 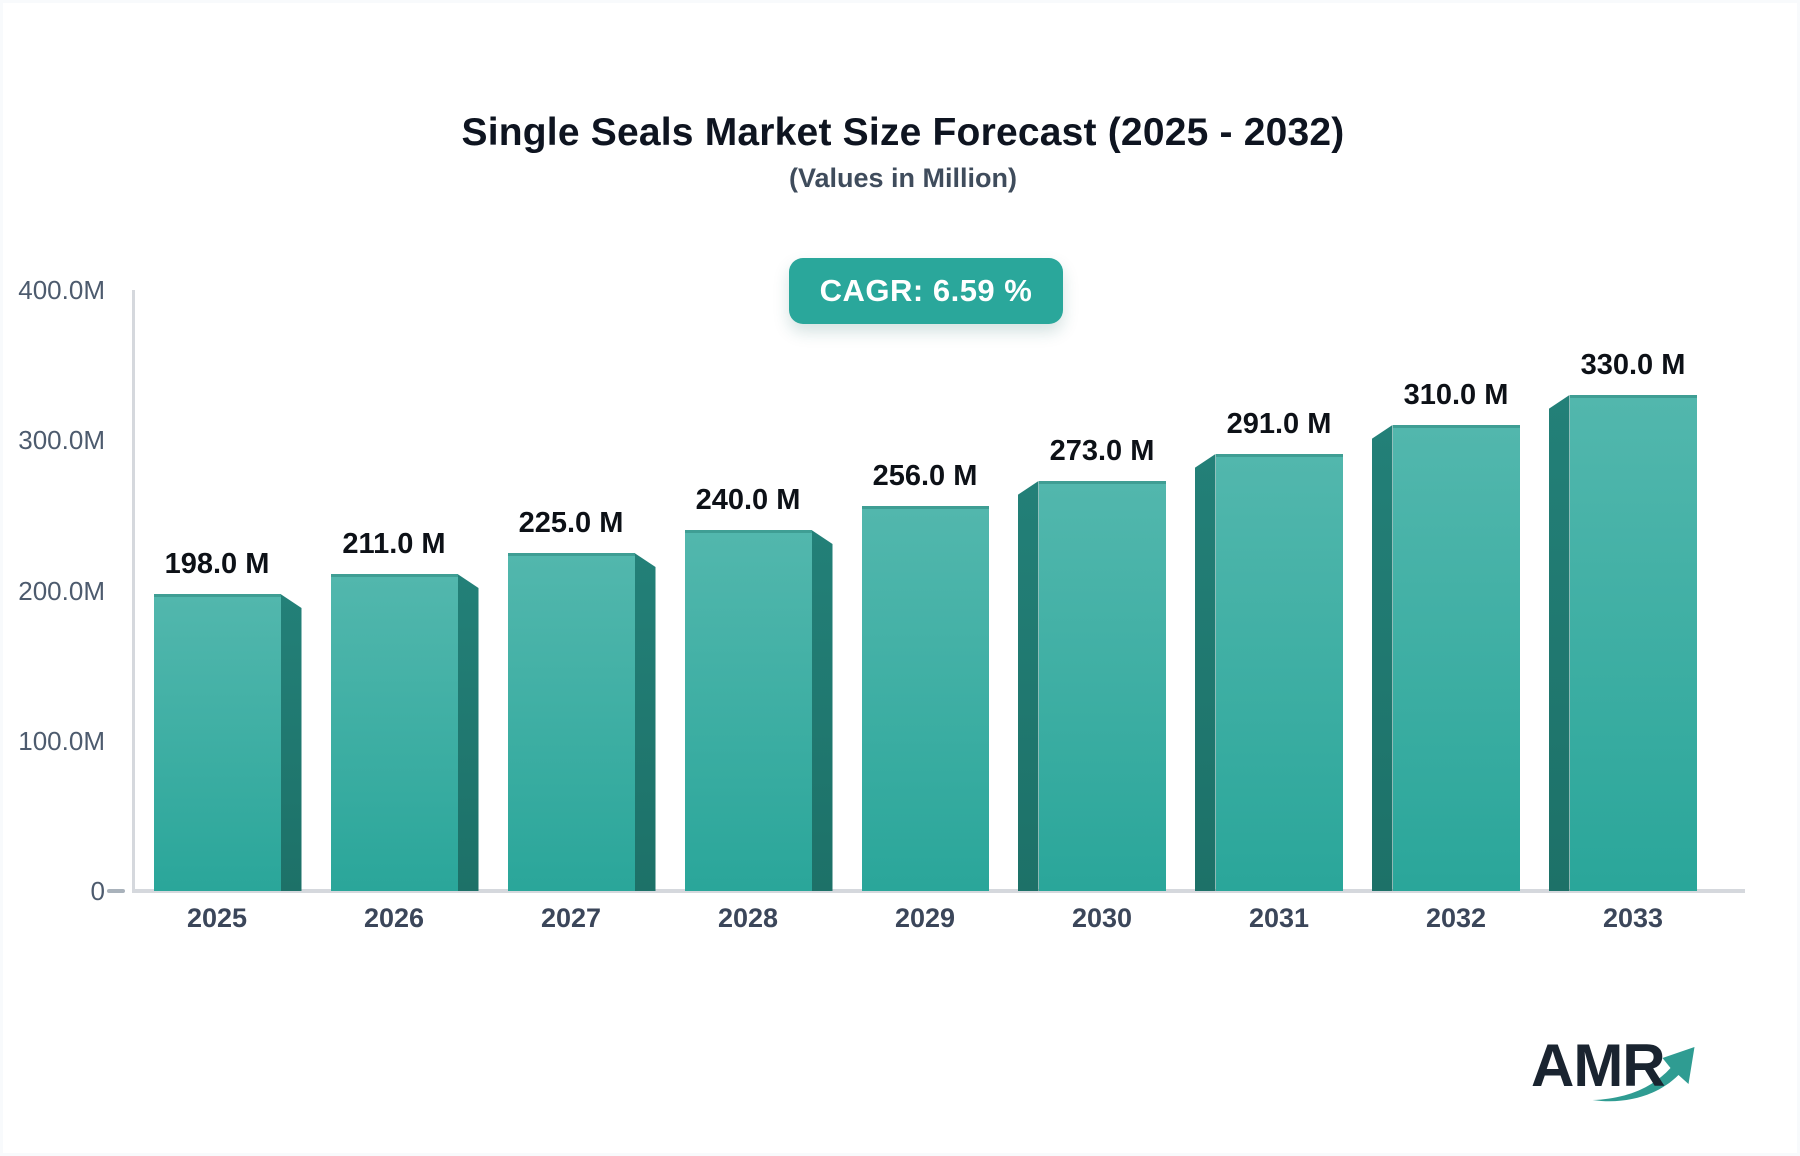 What do you see at coordinates (1456, 658) in the screenshot?
I see `bar-2032` at bounding box center [1456, 658].